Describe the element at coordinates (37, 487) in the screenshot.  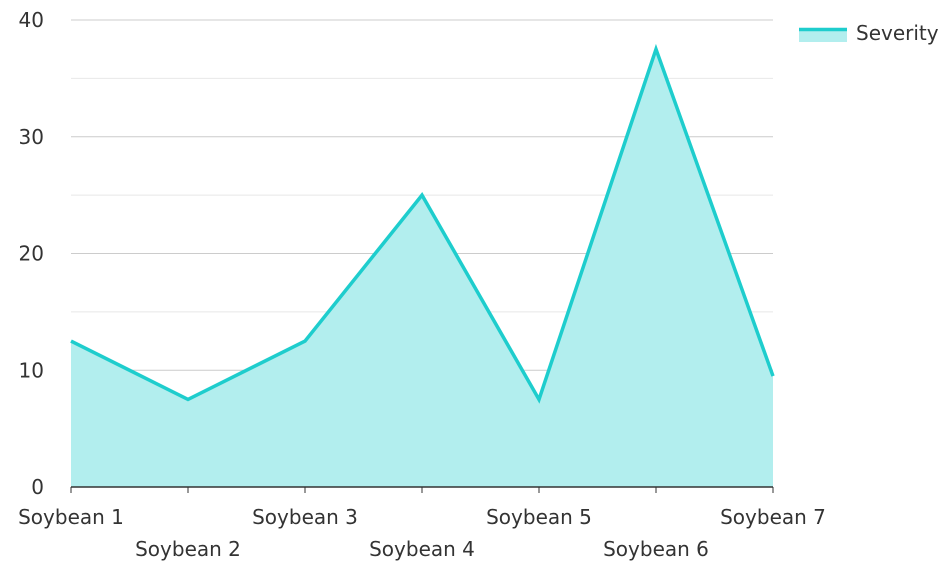
I see `y-tick-label: 0` at that location.